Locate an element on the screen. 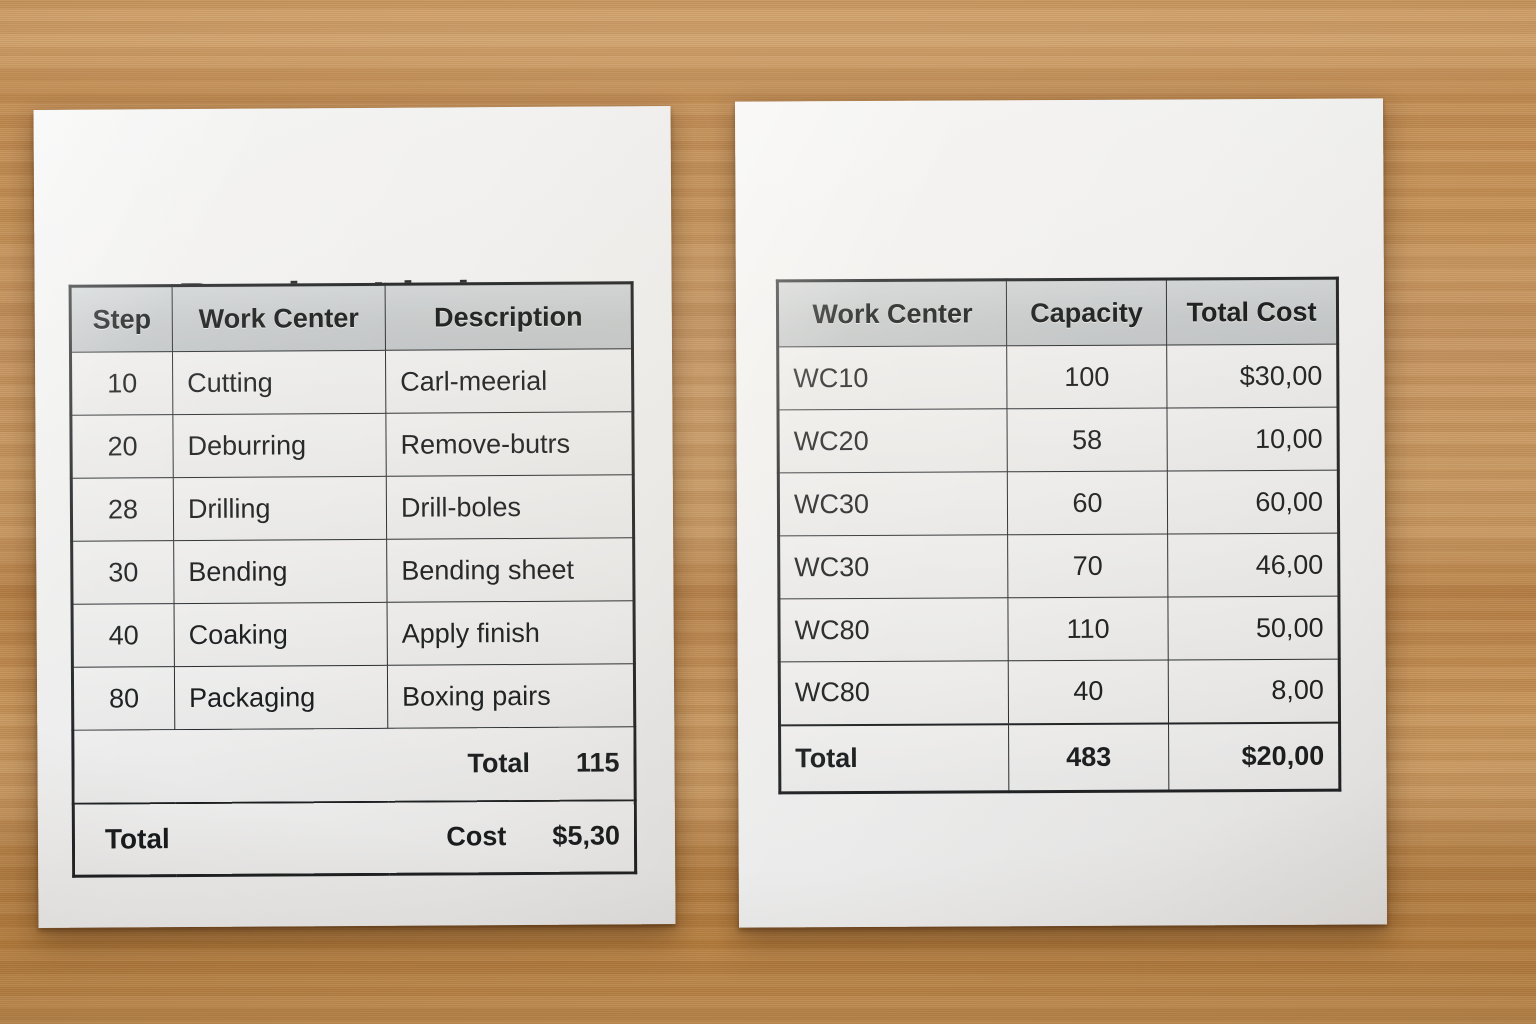 The width and height of the screenshot is (1536, 1024). table-row: WC80 110 50,00 is located at coordinates (1059, 629).